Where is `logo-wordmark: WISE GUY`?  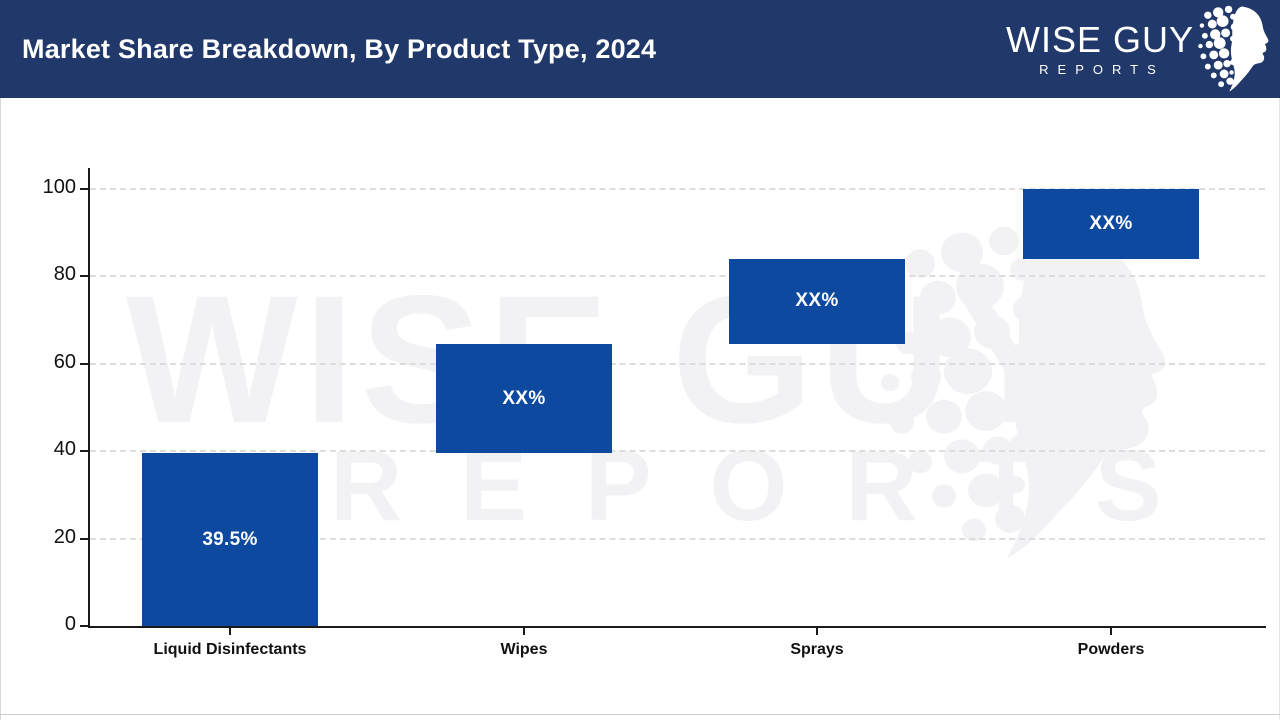 logo-wordmark: WISE GUY is located at coordinates (1099, 39).